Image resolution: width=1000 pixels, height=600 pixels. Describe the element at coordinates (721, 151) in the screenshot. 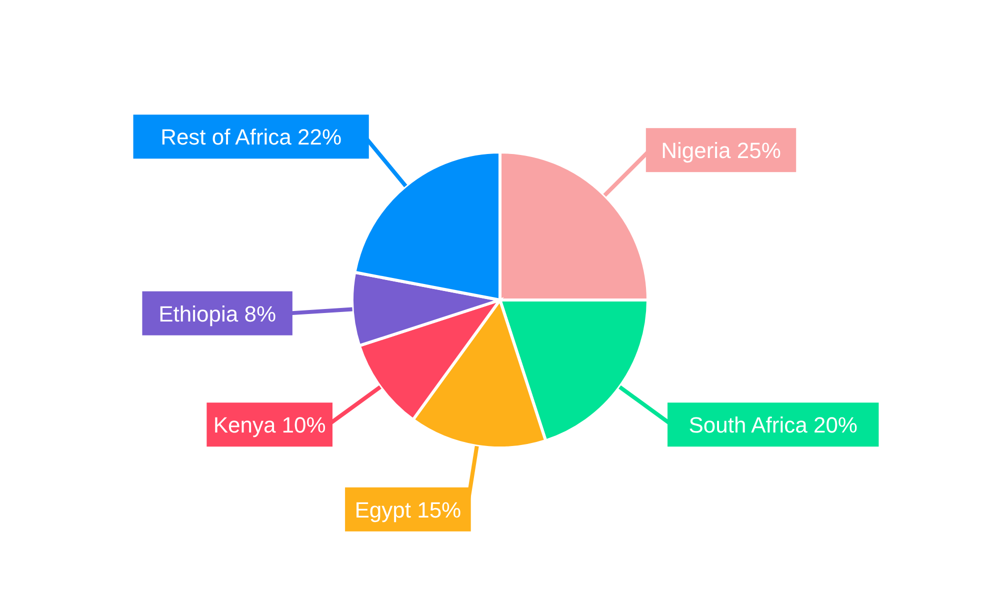

I see `slice-label: Nigeria 25%` at that location.